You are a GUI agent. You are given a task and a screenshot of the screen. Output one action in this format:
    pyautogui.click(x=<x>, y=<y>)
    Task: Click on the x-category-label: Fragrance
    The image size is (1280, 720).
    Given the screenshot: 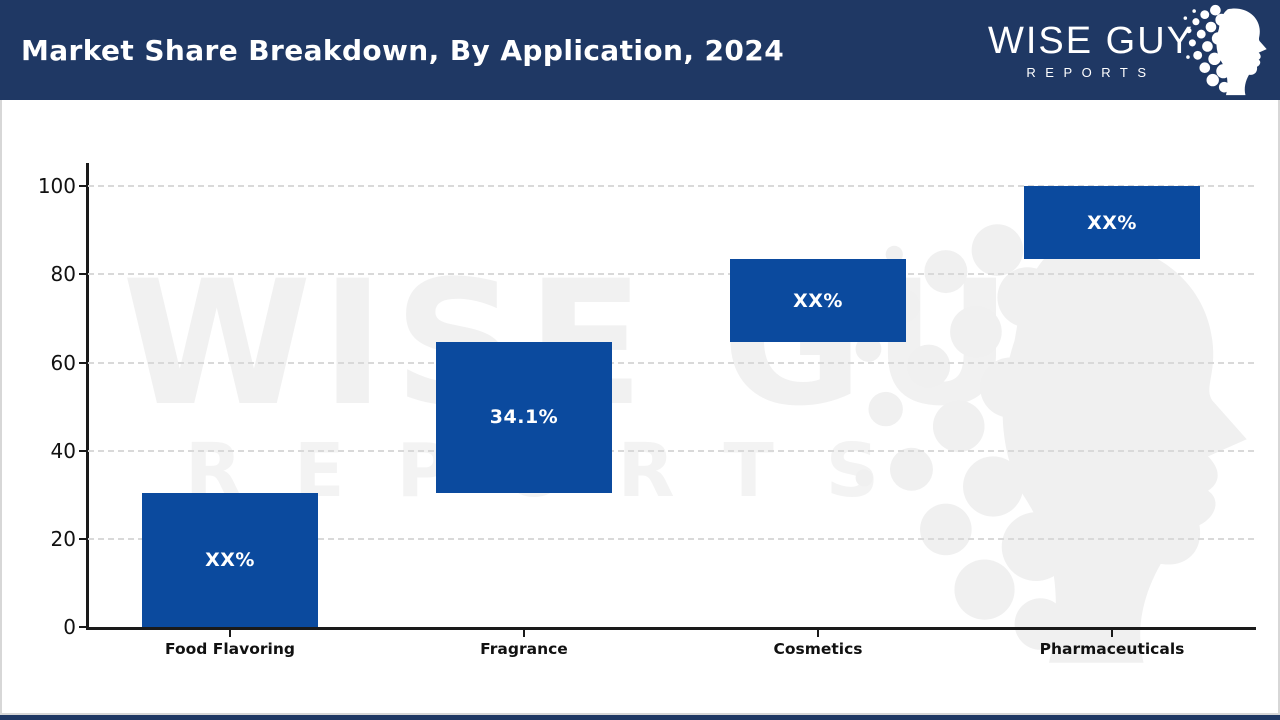 What is the action you would take?
    pyautogui.click(x=524, y=649)
    